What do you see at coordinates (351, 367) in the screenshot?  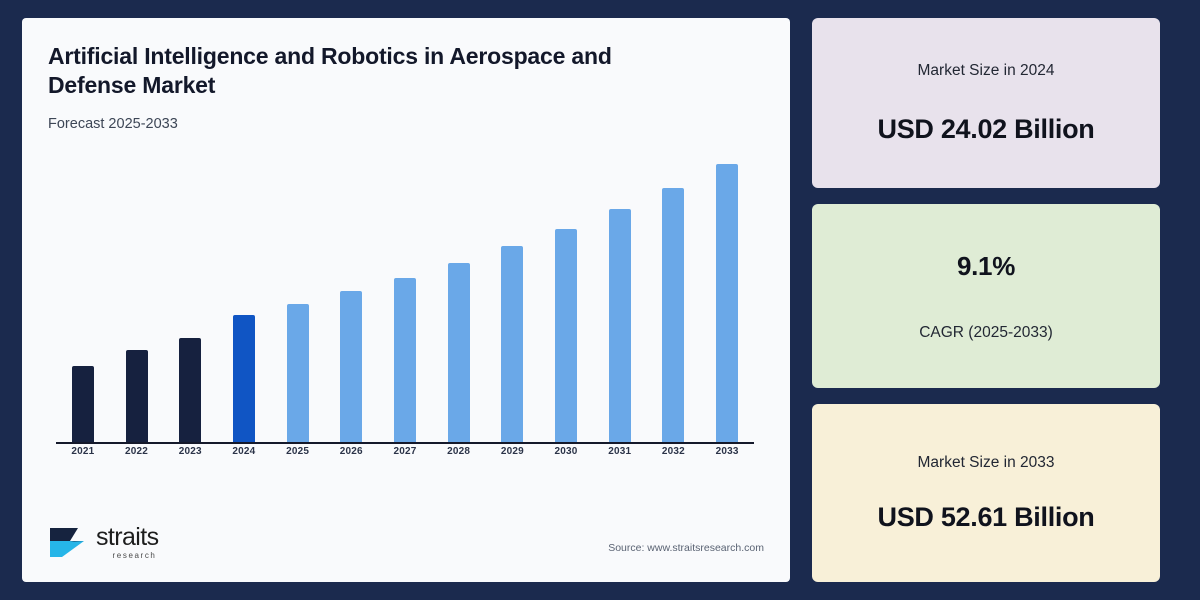 I see `chart-bar-2026` at bounding box center [351, 367].